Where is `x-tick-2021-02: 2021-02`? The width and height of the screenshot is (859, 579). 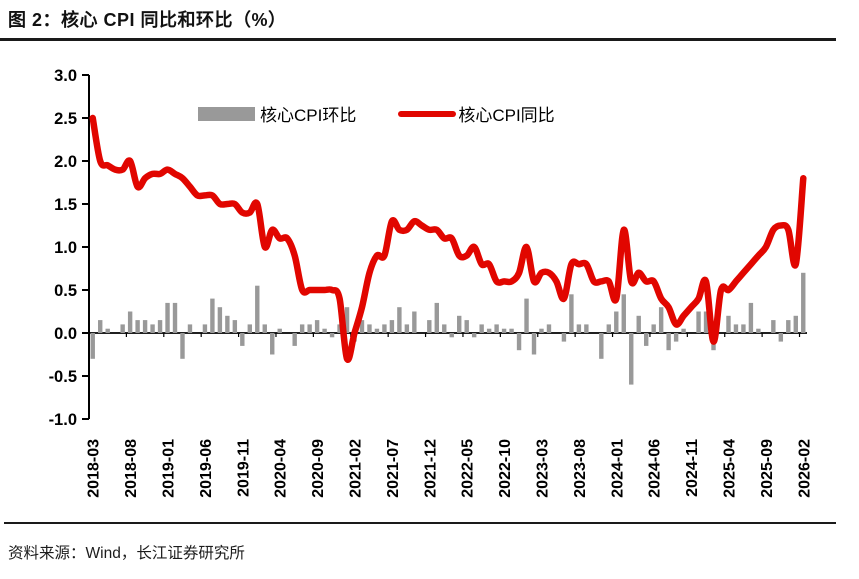
x-tick-2021-02: 2021-02 is located at coordinates (356, 468).